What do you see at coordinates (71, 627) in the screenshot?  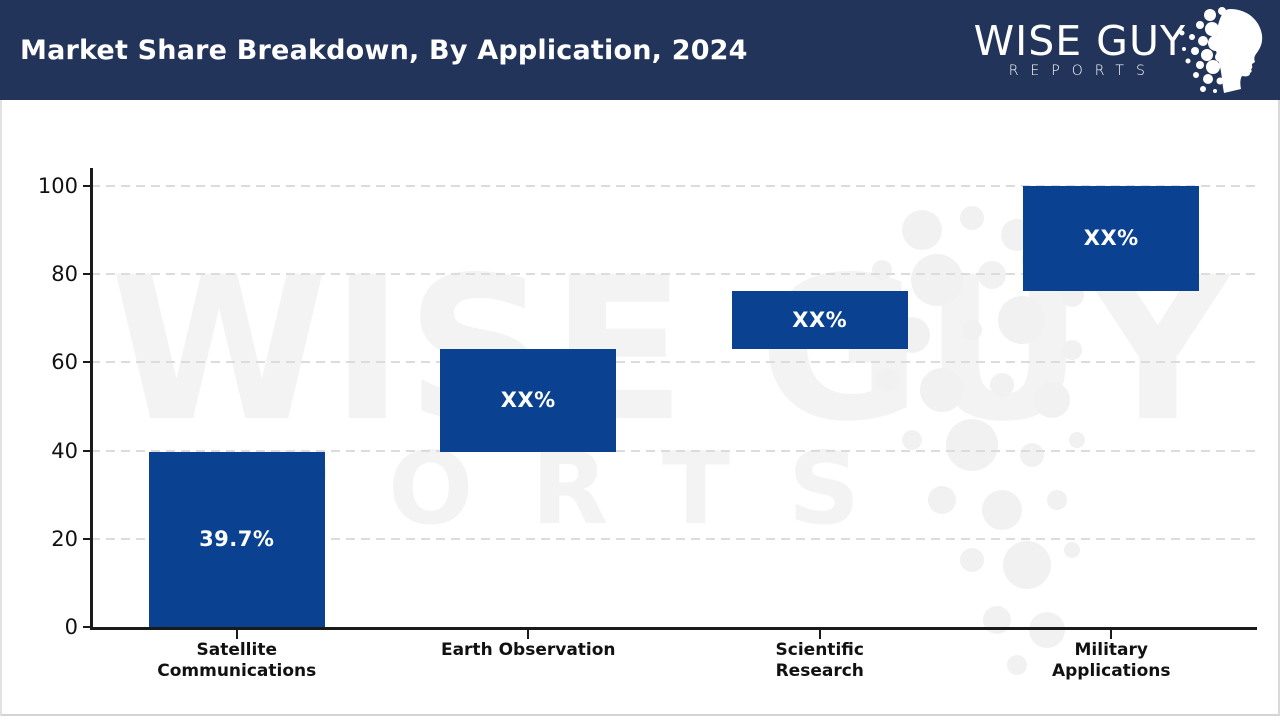 I see `y-axis-tick-label: 0` at bounding box center [71, 627].